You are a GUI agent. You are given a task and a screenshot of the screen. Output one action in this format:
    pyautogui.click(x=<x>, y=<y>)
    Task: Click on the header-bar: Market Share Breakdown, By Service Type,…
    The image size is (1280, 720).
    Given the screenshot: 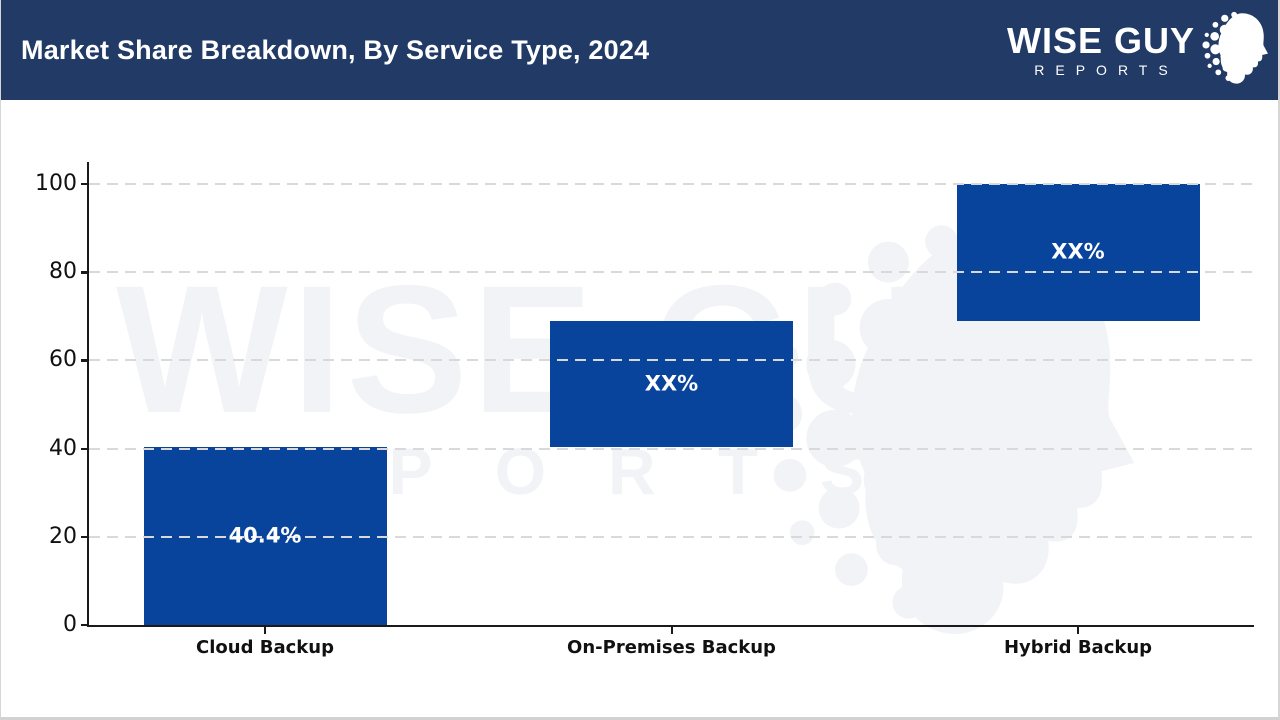 What is the action you would take?
    pyautogui.click(x=639, y=50)
    